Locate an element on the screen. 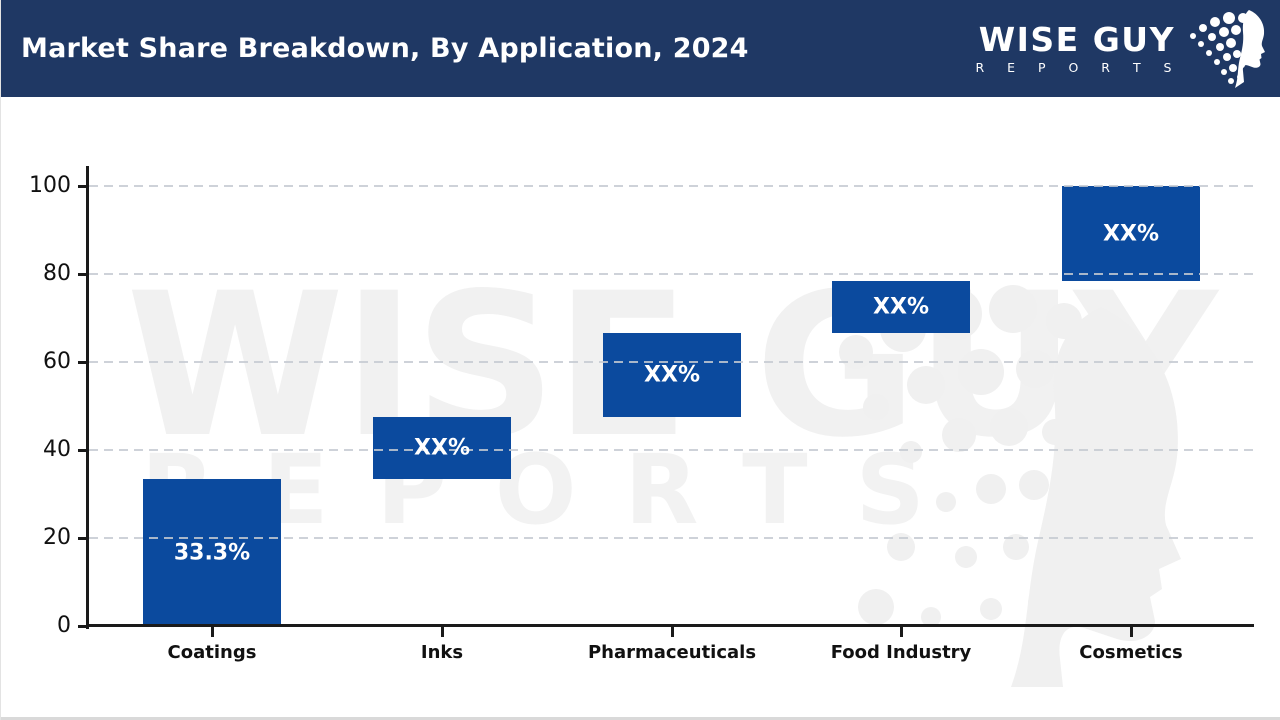  x-tick-label: Cosmetics is located at coordinates (1131, 652).